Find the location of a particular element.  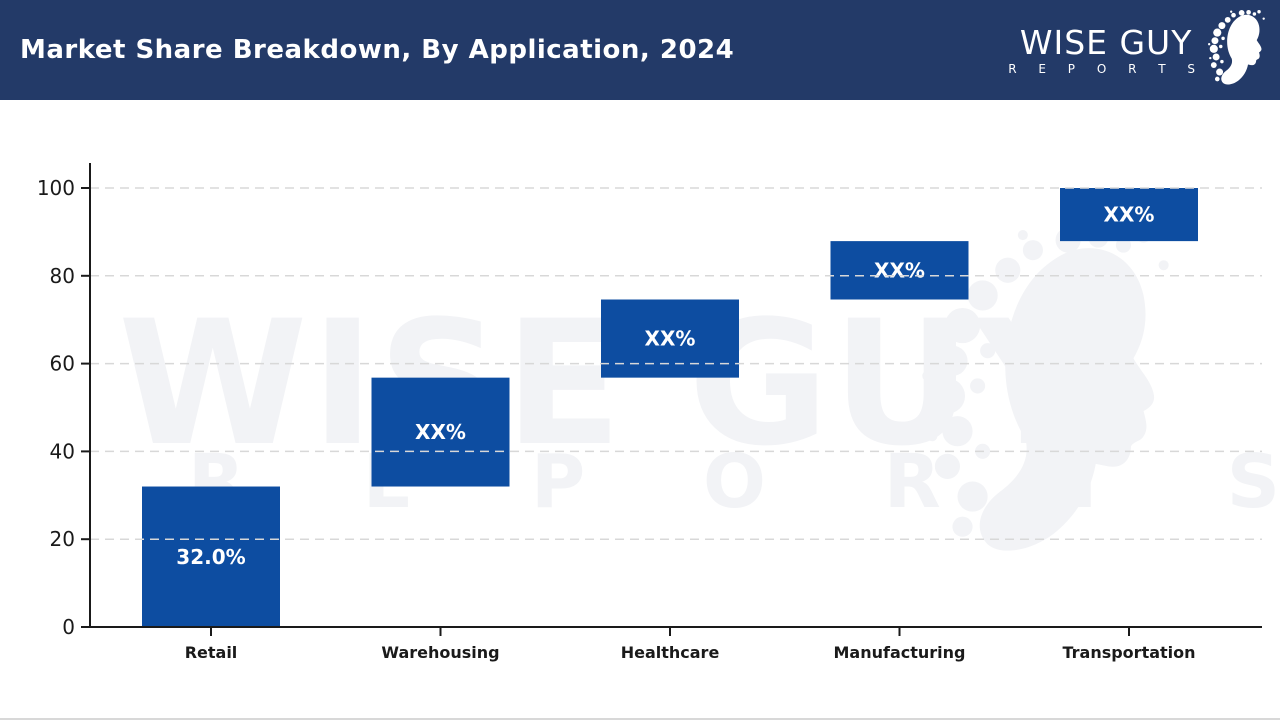

bar-value-label-warehousing: XX% is located at coordinates (440, 432).